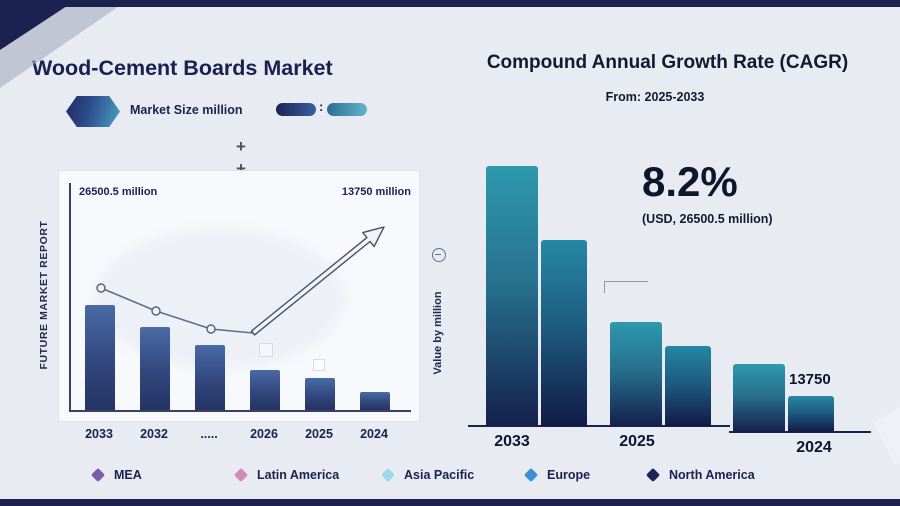 The image size is (900, 506). I want to click on legend-item-latin-america: Latin America, so click(286, 475).